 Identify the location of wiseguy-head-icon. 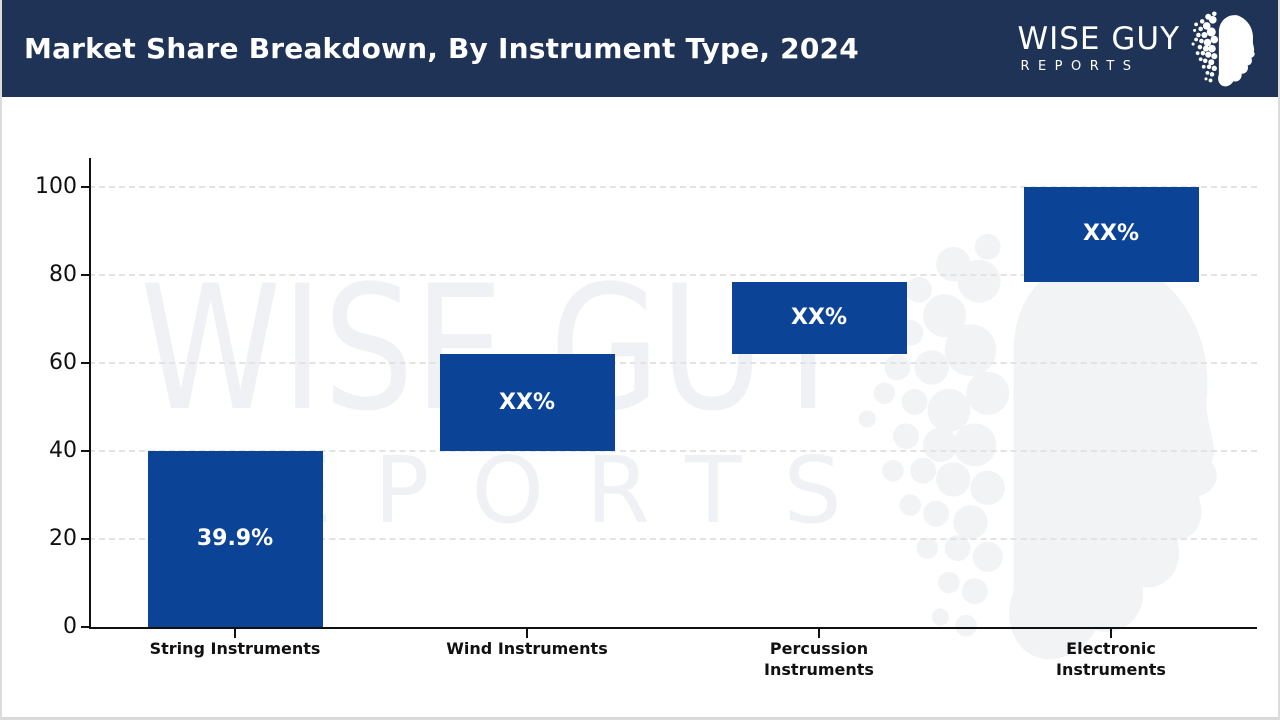
(1220, 49).